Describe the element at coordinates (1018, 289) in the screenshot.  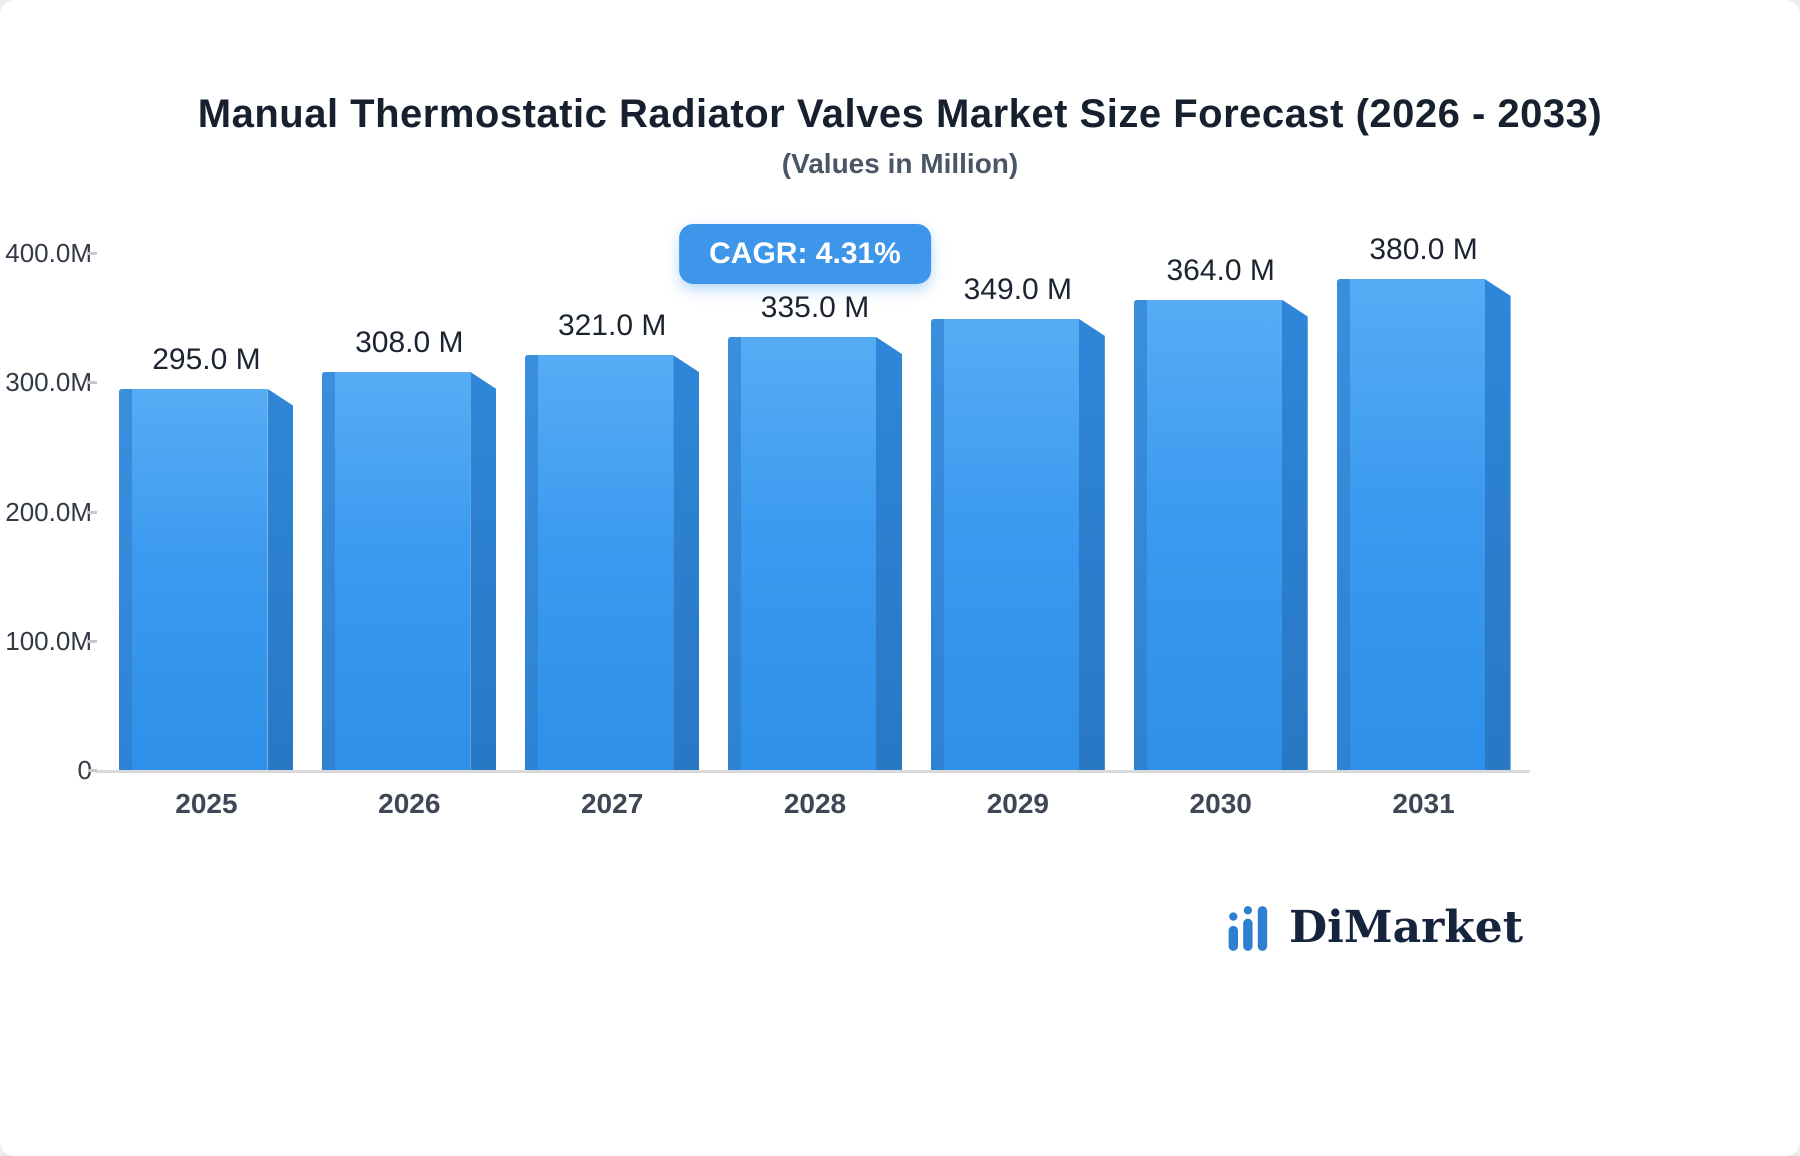
I see `bar-value-label: 349.0 M` at that location.